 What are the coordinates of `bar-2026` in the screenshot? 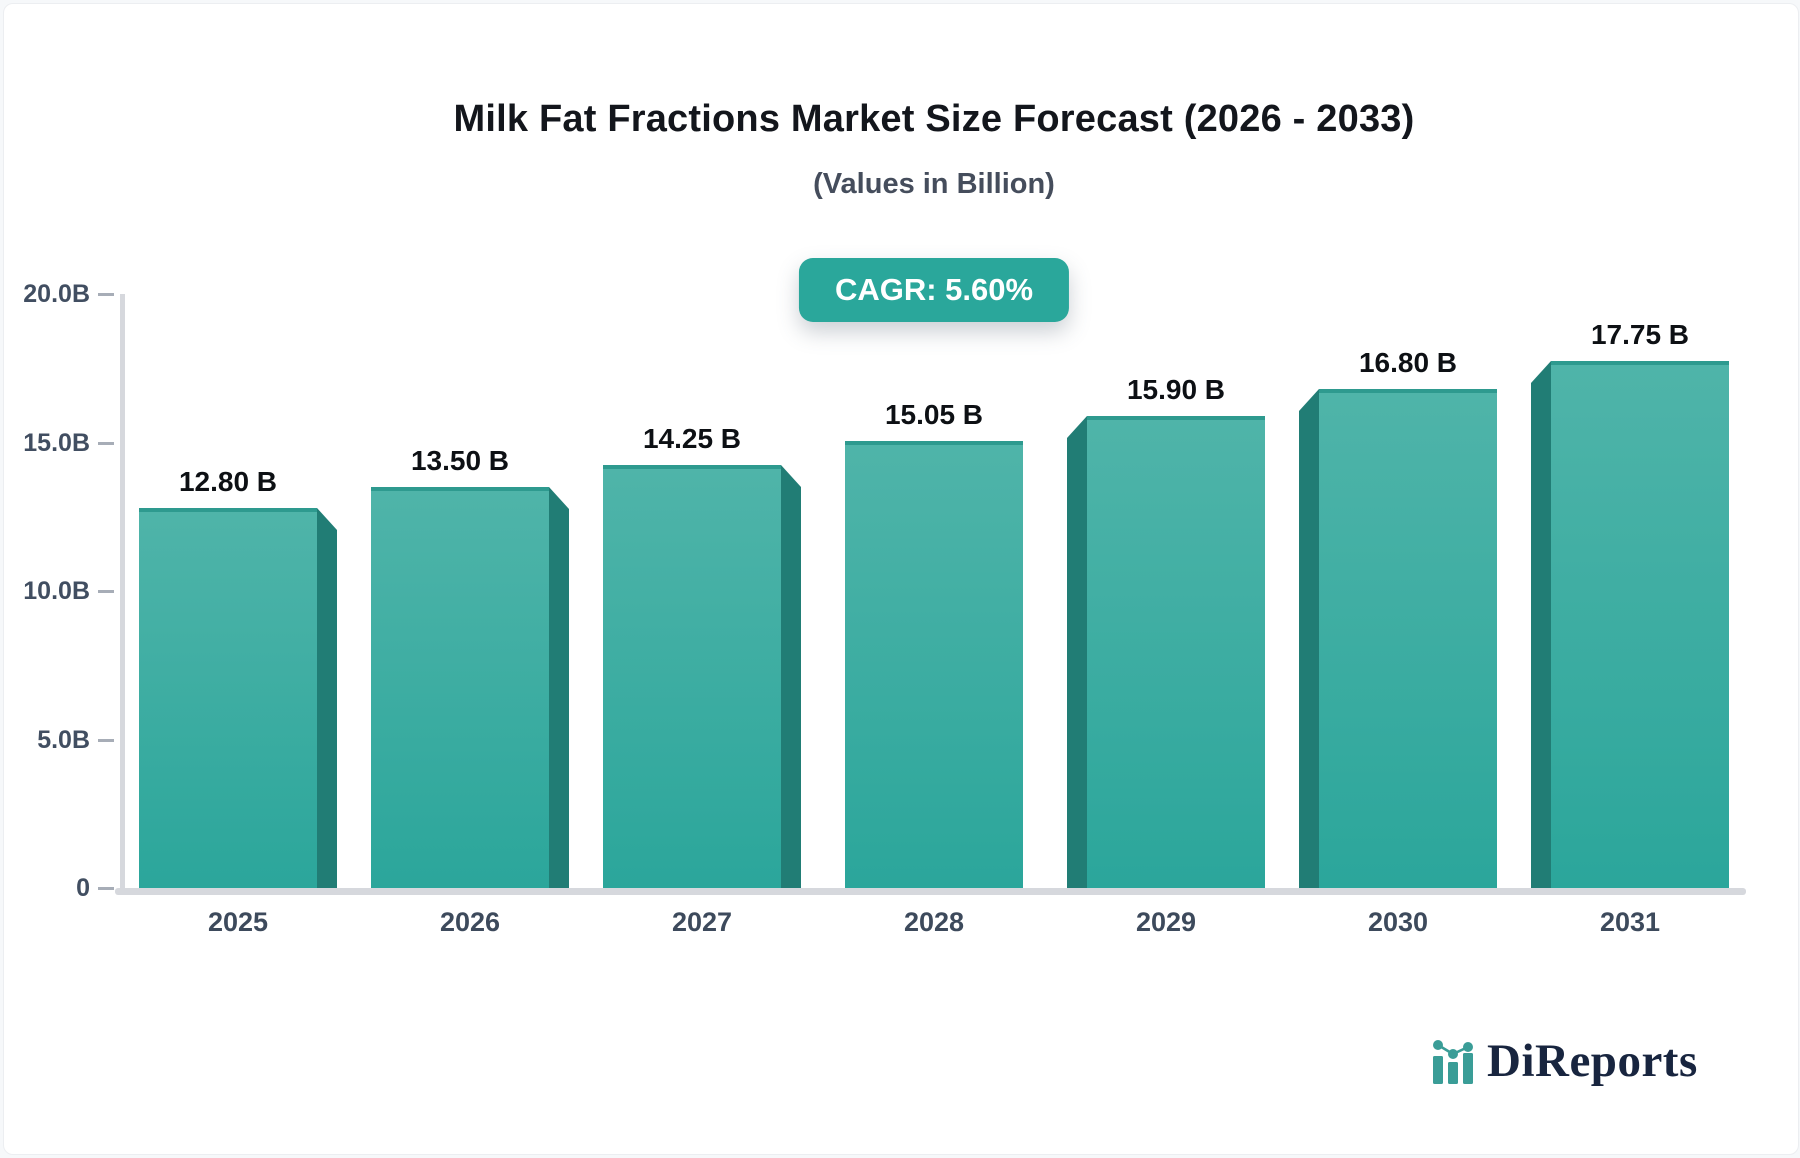 It's located at (460, 687).